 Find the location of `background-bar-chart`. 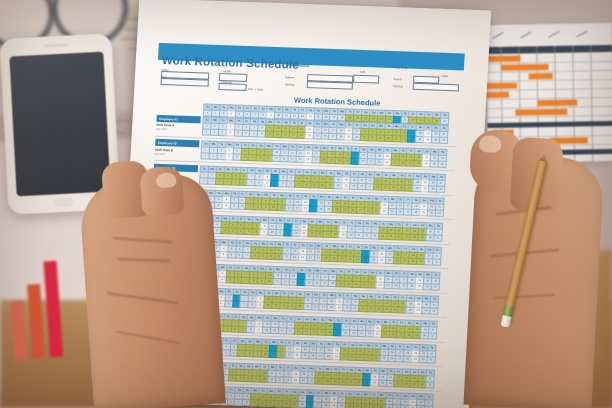

background-bar-chart is located at coordinates (39, 298).